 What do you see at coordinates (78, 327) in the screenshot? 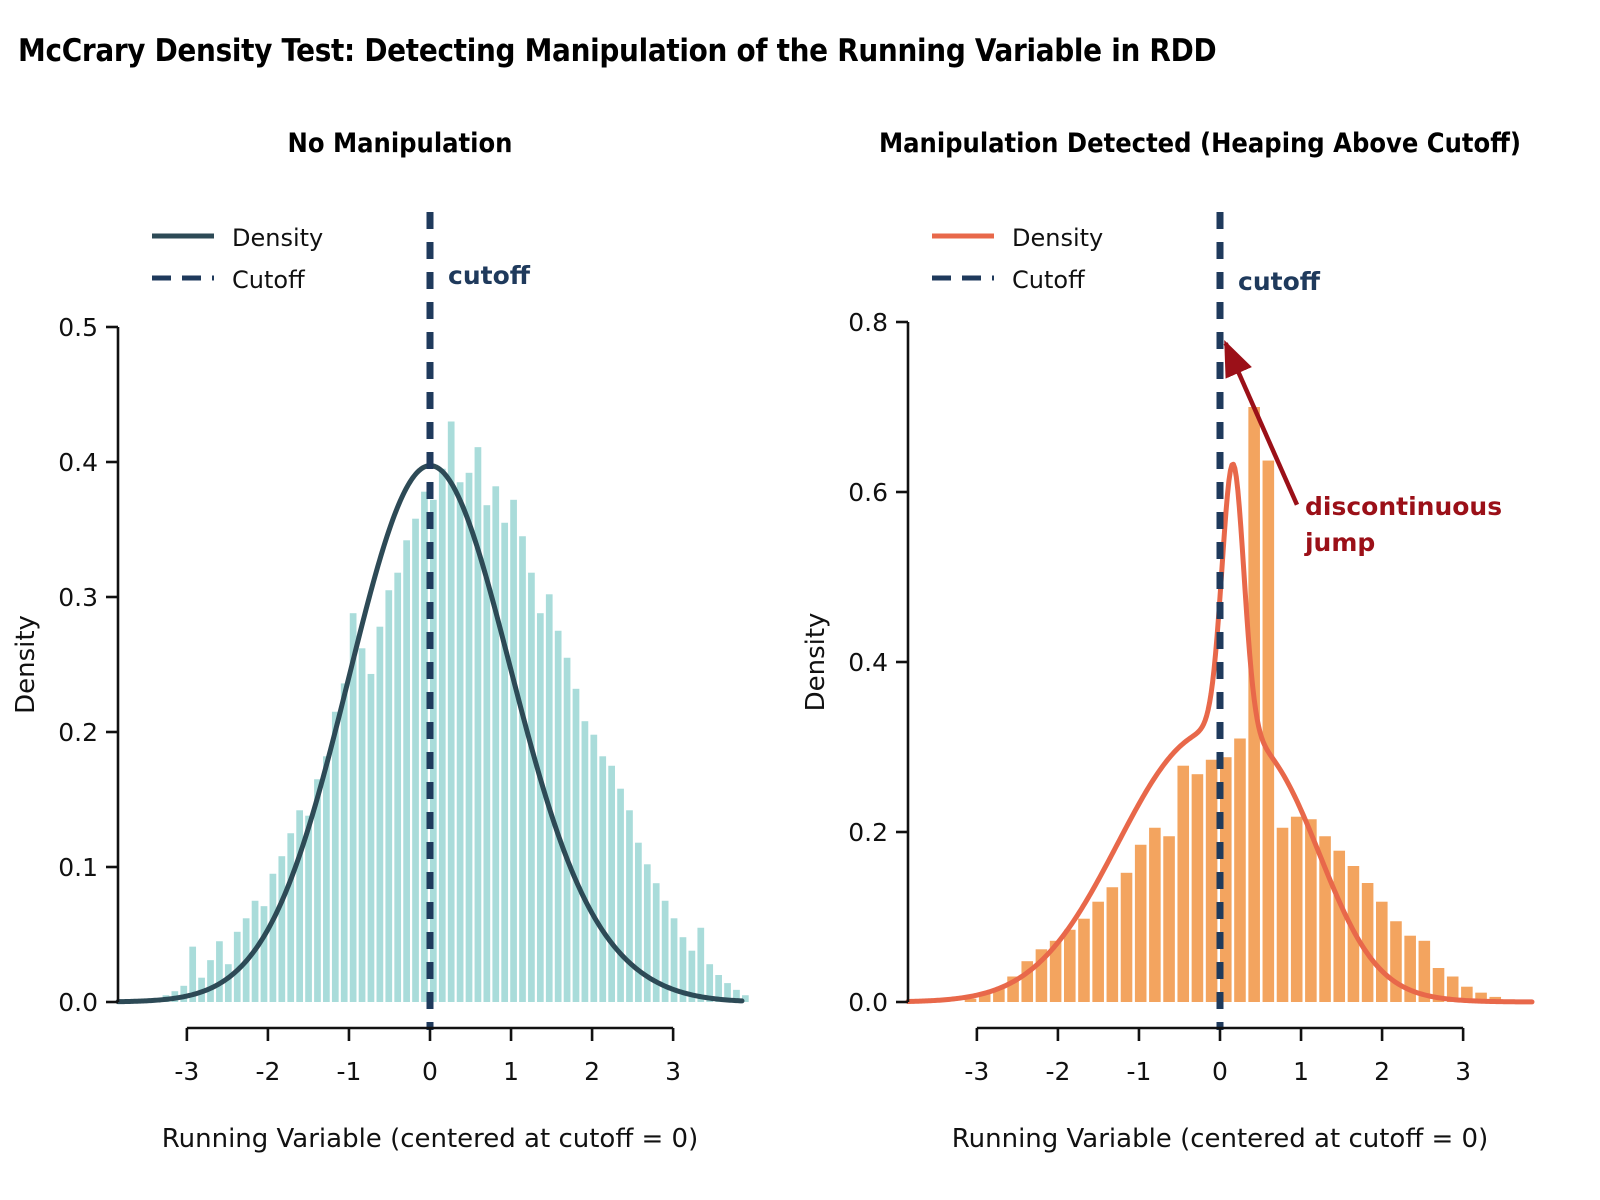
I see `y-tick-label: 0.5` at bounding box center [78, 327].